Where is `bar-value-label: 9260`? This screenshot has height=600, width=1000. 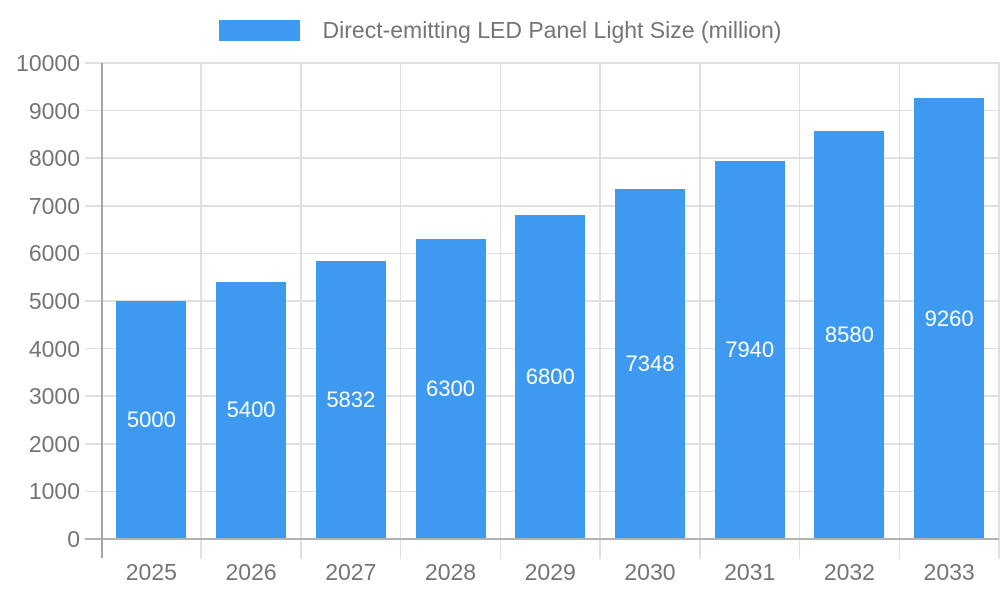 bar-value-label: 9260 is located at coordinates (949, 318).